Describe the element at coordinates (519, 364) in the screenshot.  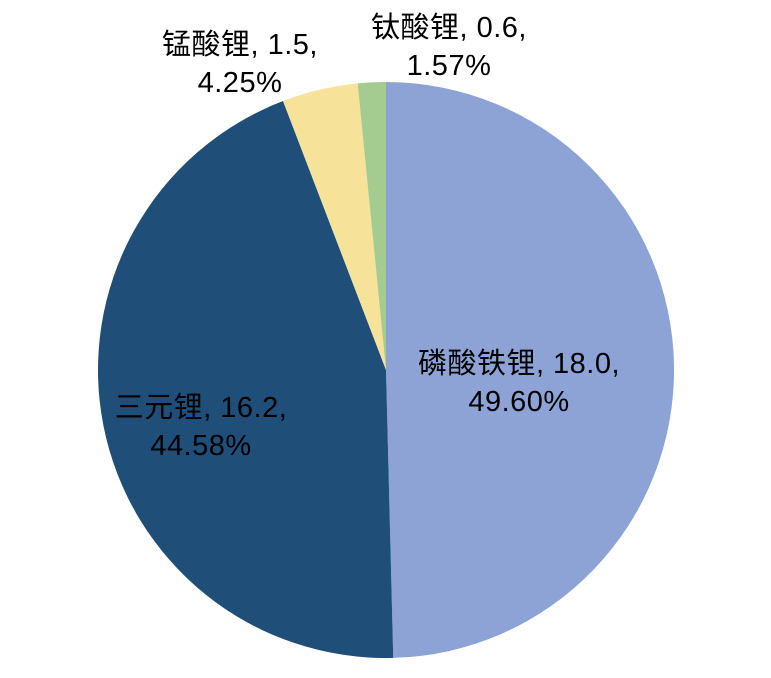
I see `label-lifepo4-line1: 磷酸铁锂, 18.0,` at that location.